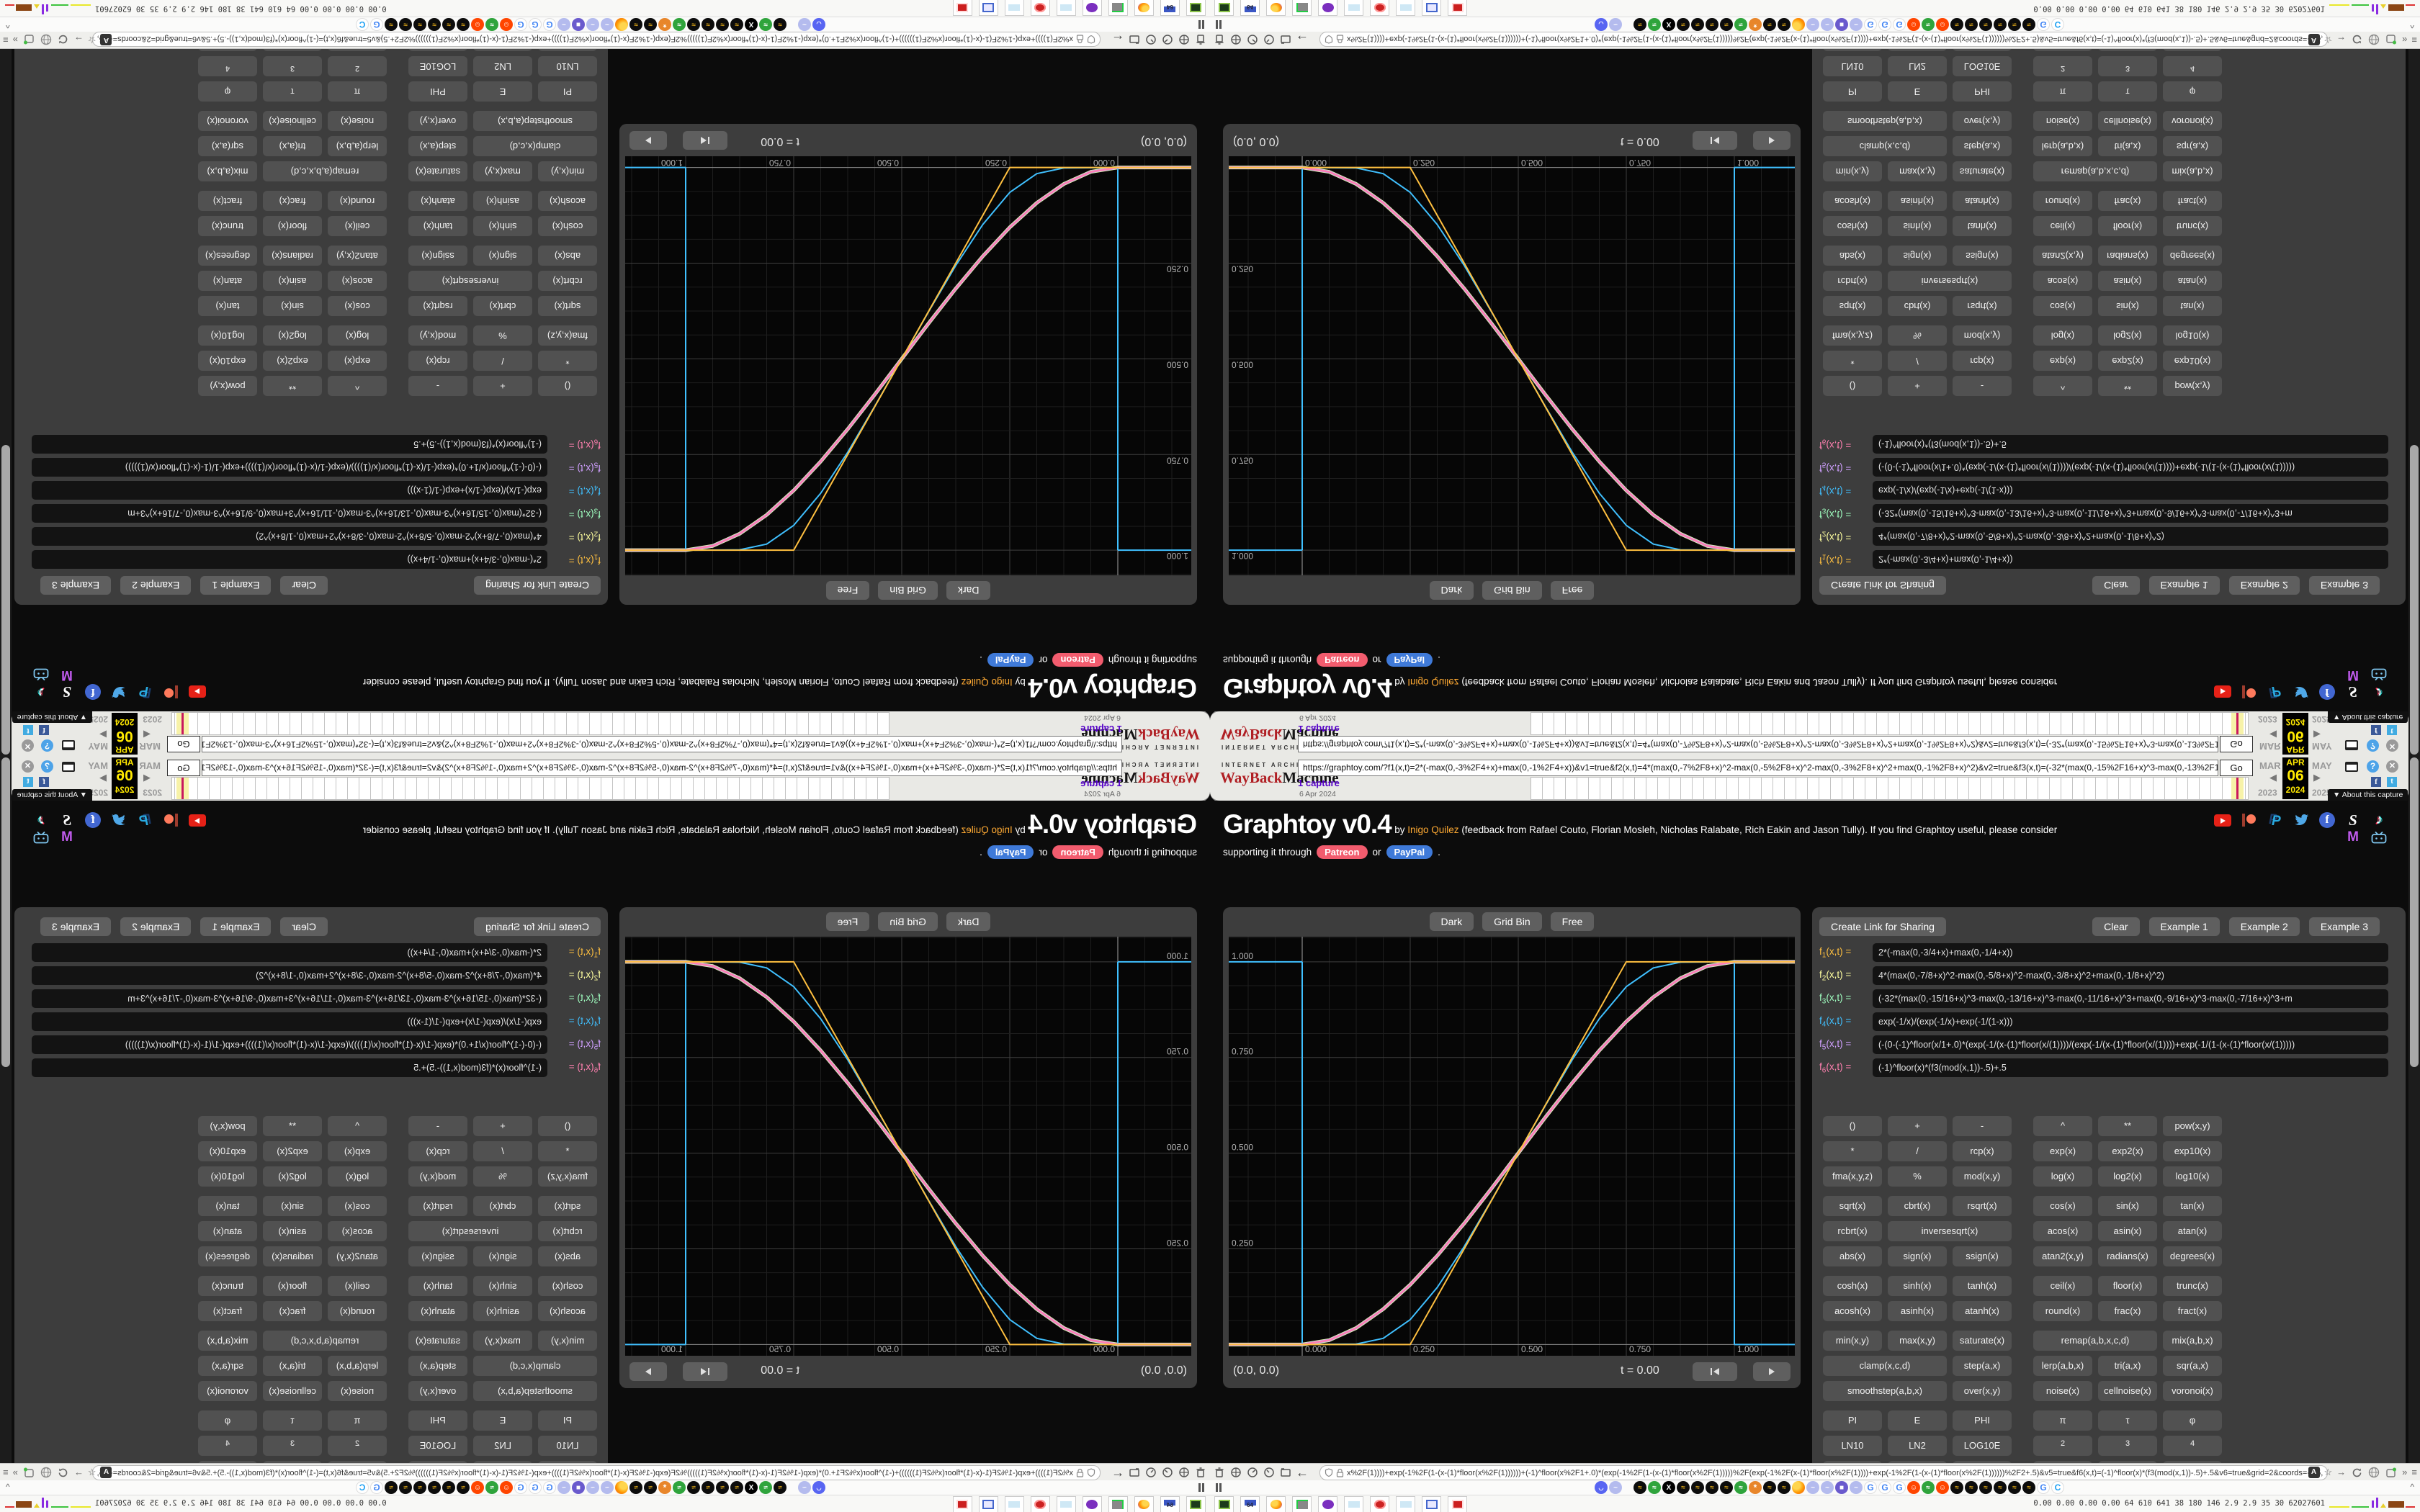  What do you see at coordinates (1431, 1504) in the screenshot?
I see `taskbar-icon-window` at bounding box center [1431, 1504].